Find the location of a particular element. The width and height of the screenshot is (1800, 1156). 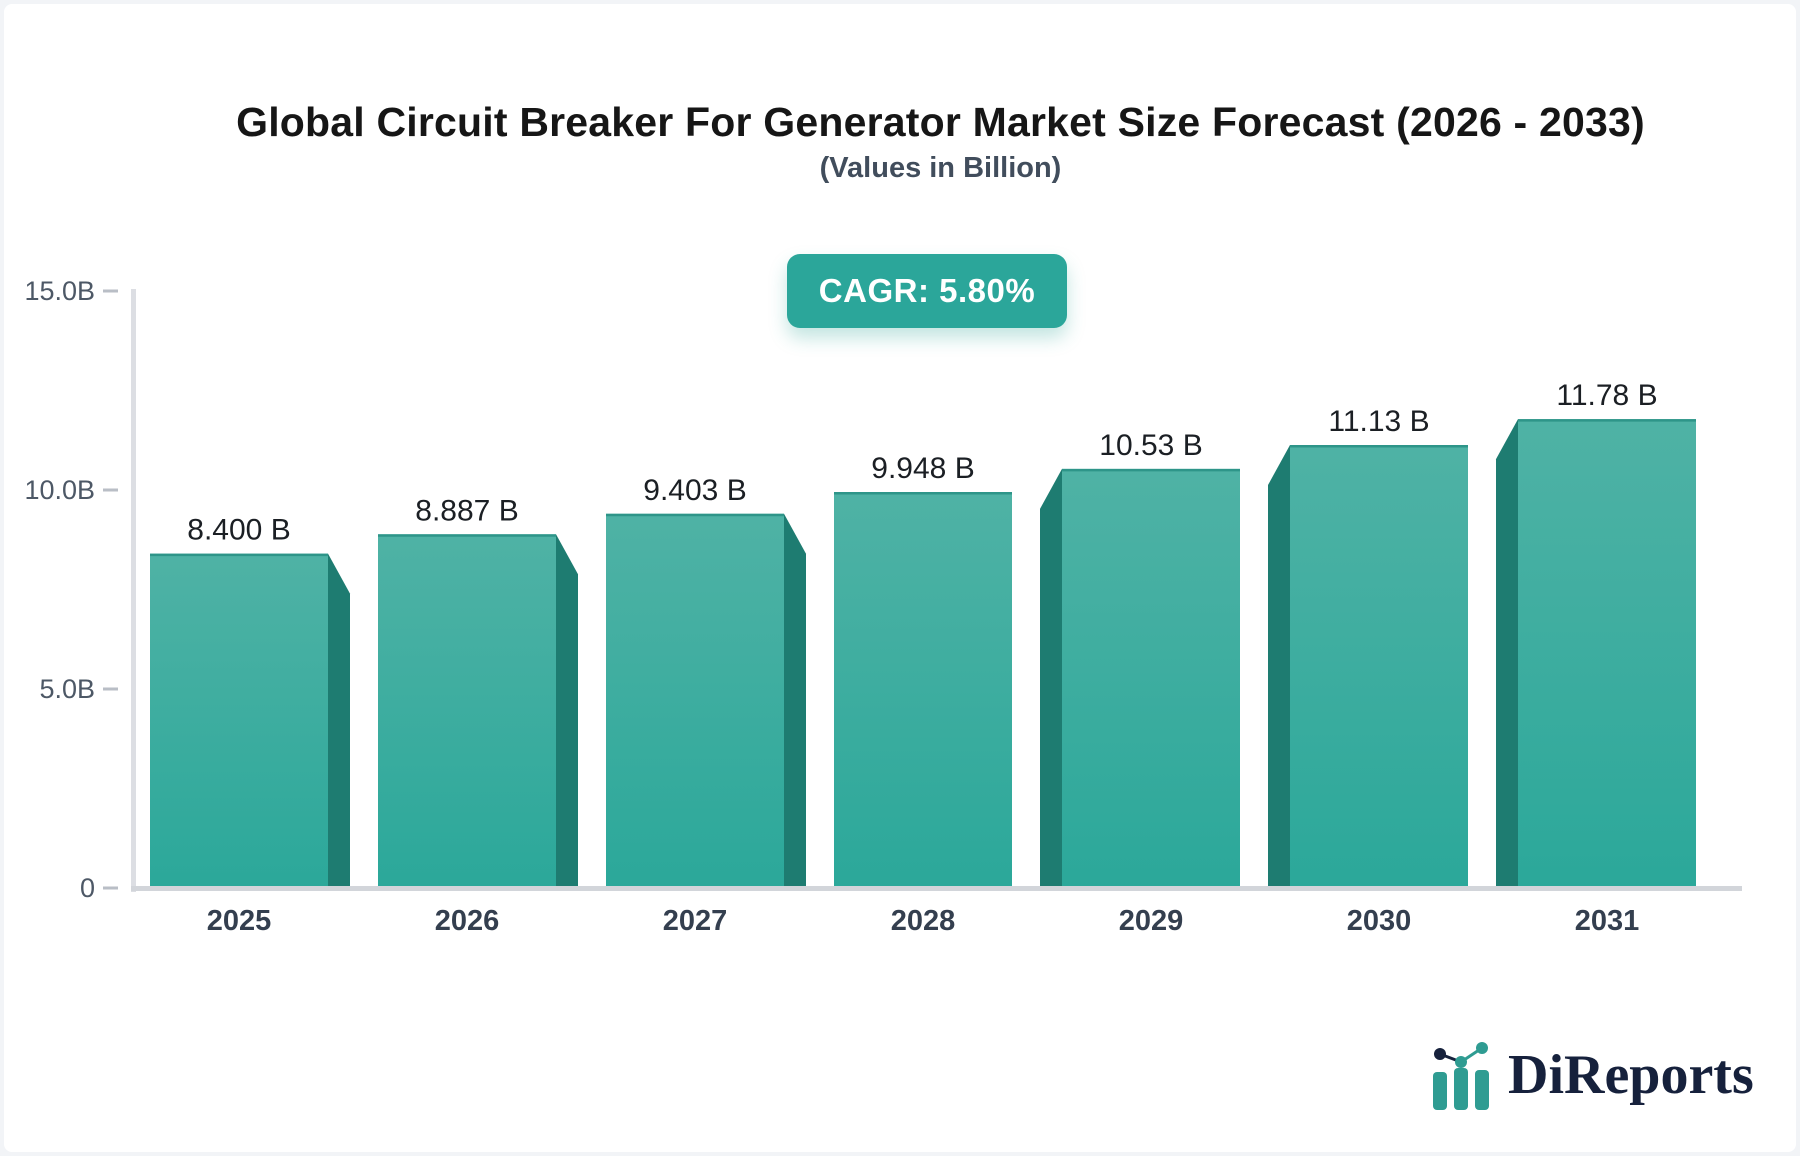

bar-side-2026 is located at coordinates (567, 711).